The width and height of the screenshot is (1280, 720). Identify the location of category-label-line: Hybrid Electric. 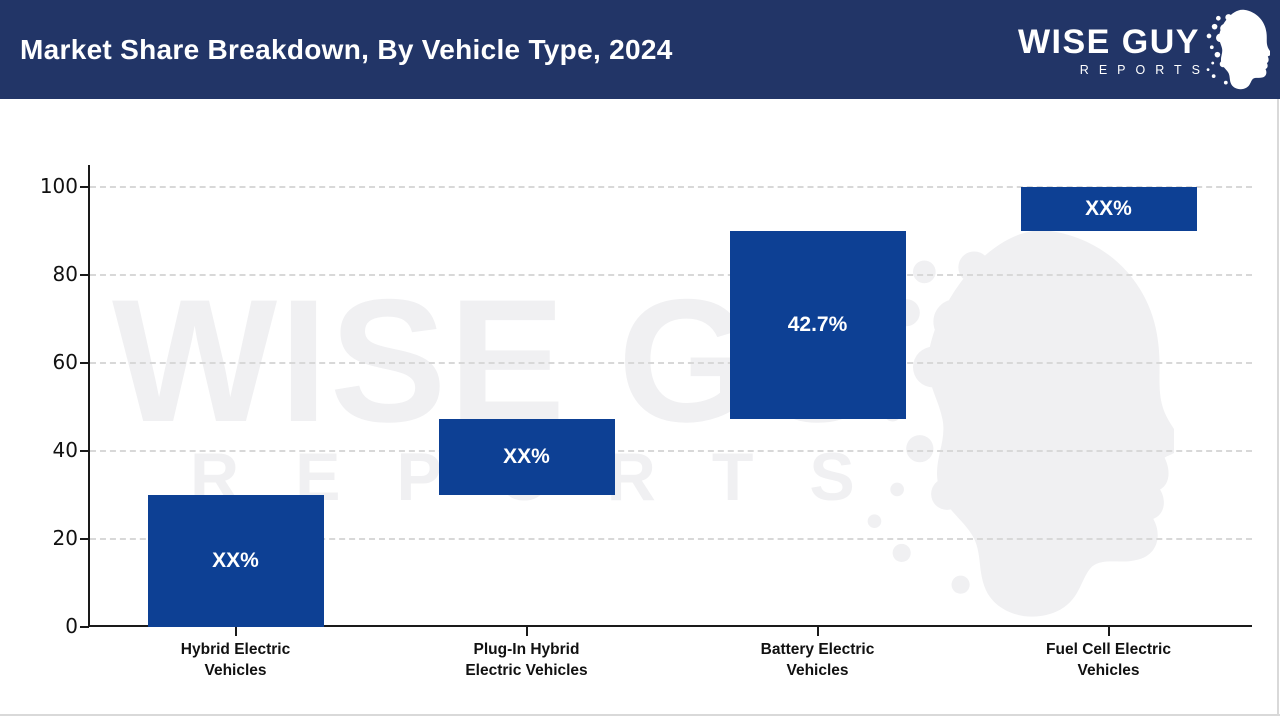
(235, 649).